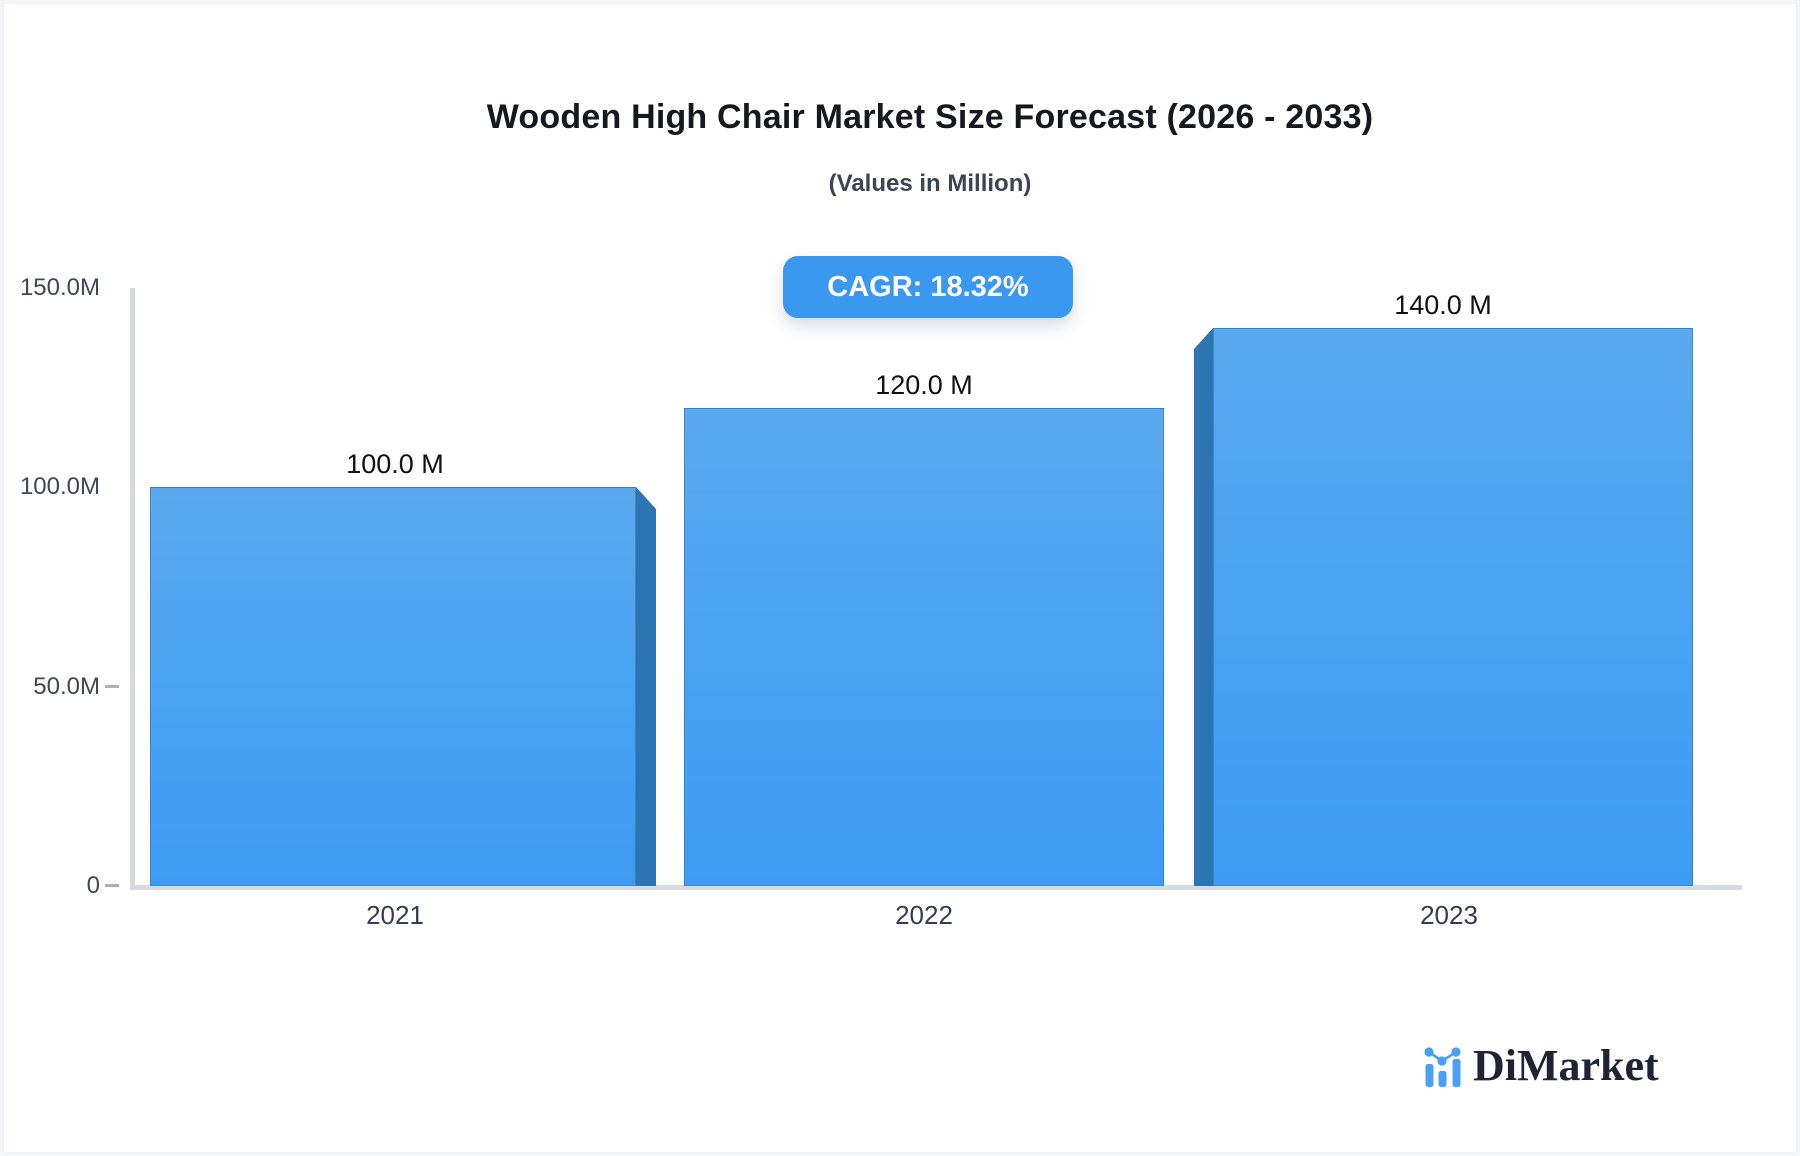 This screenshot has width=1800, height=1156. Describe the element at coordinates (1453, 607) in the screenshot. I see `bar-2023` at that location.